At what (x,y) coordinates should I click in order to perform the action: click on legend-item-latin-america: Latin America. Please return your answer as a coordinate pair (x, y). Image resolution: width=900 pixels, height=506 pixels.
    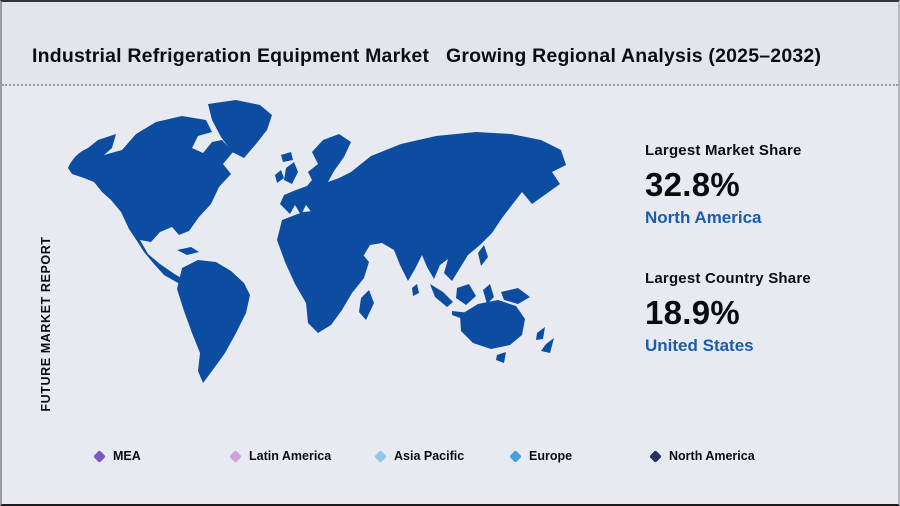
    Looking at the image, I should click on (280, 456).